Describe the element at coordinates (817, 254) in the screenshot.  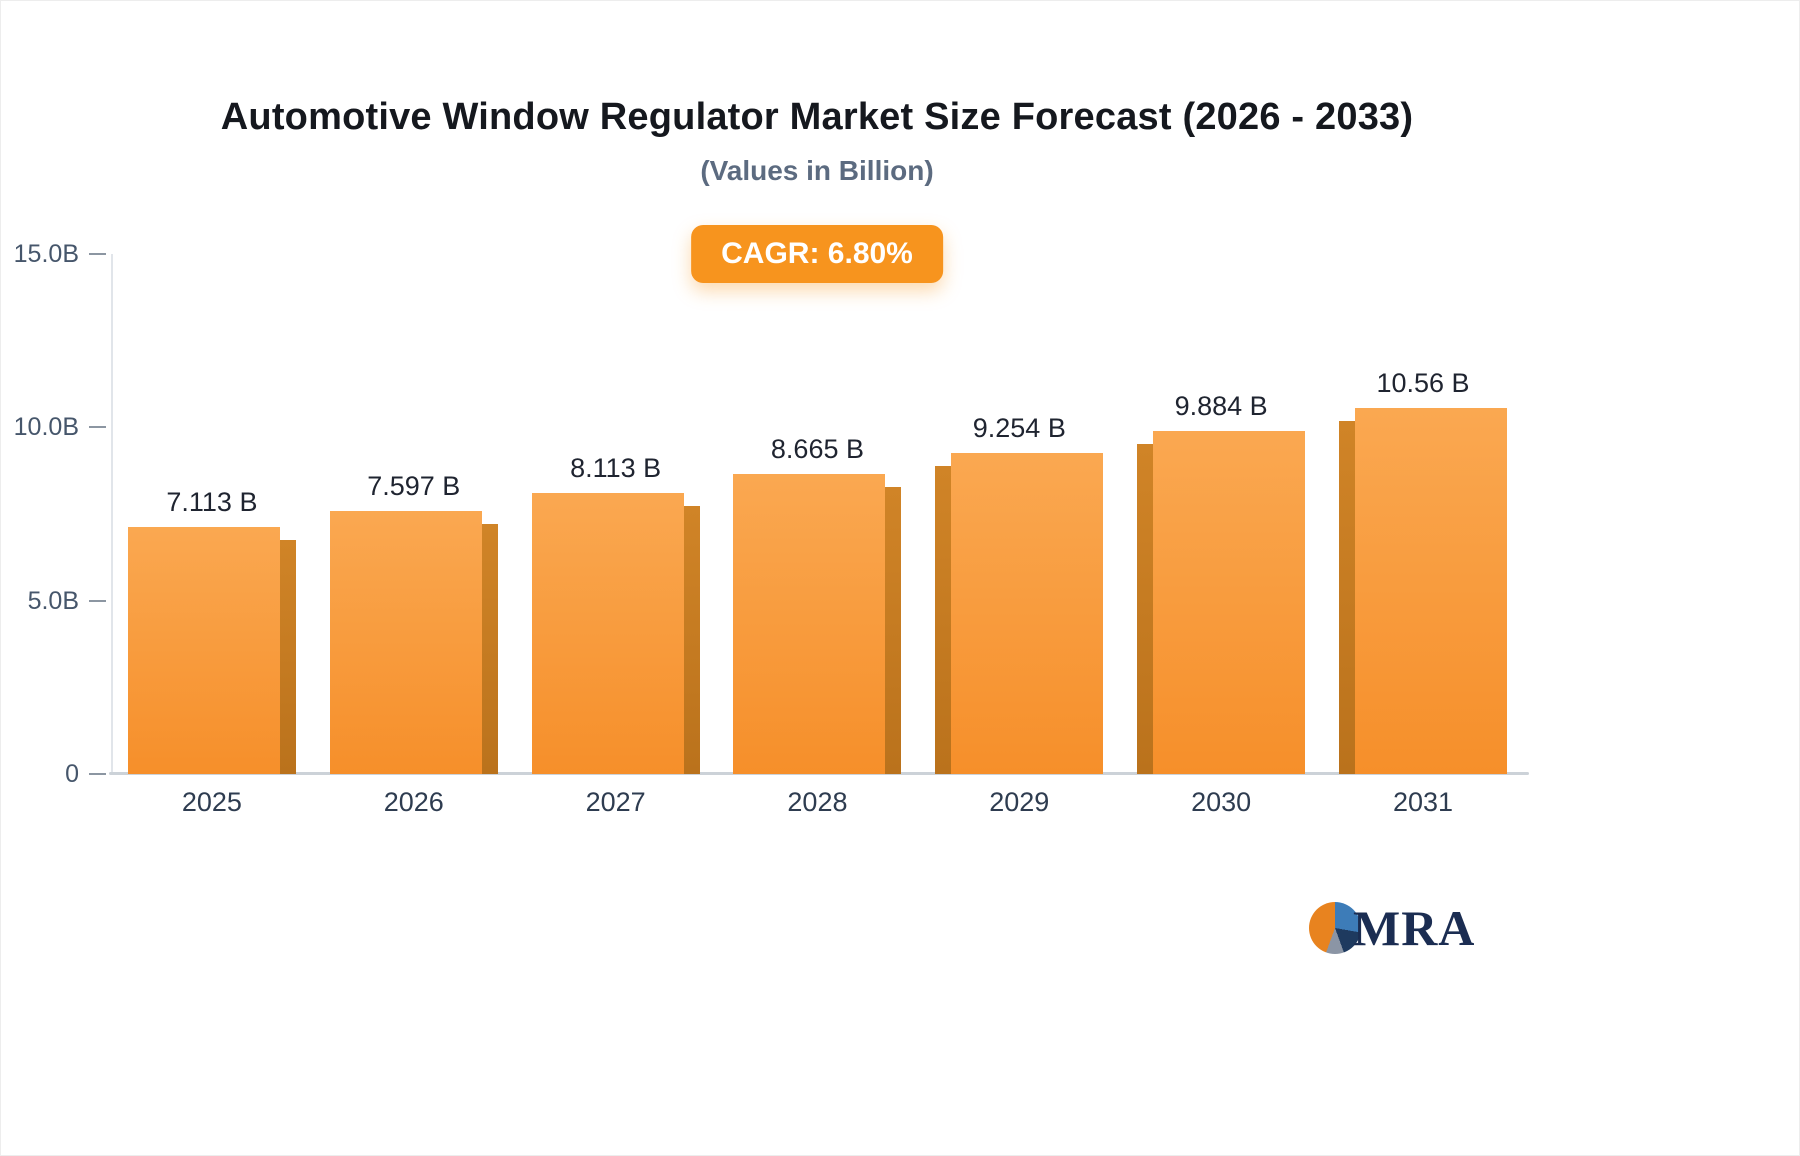
I see `cagr-badge: CAGR: 6.80%` at that location.